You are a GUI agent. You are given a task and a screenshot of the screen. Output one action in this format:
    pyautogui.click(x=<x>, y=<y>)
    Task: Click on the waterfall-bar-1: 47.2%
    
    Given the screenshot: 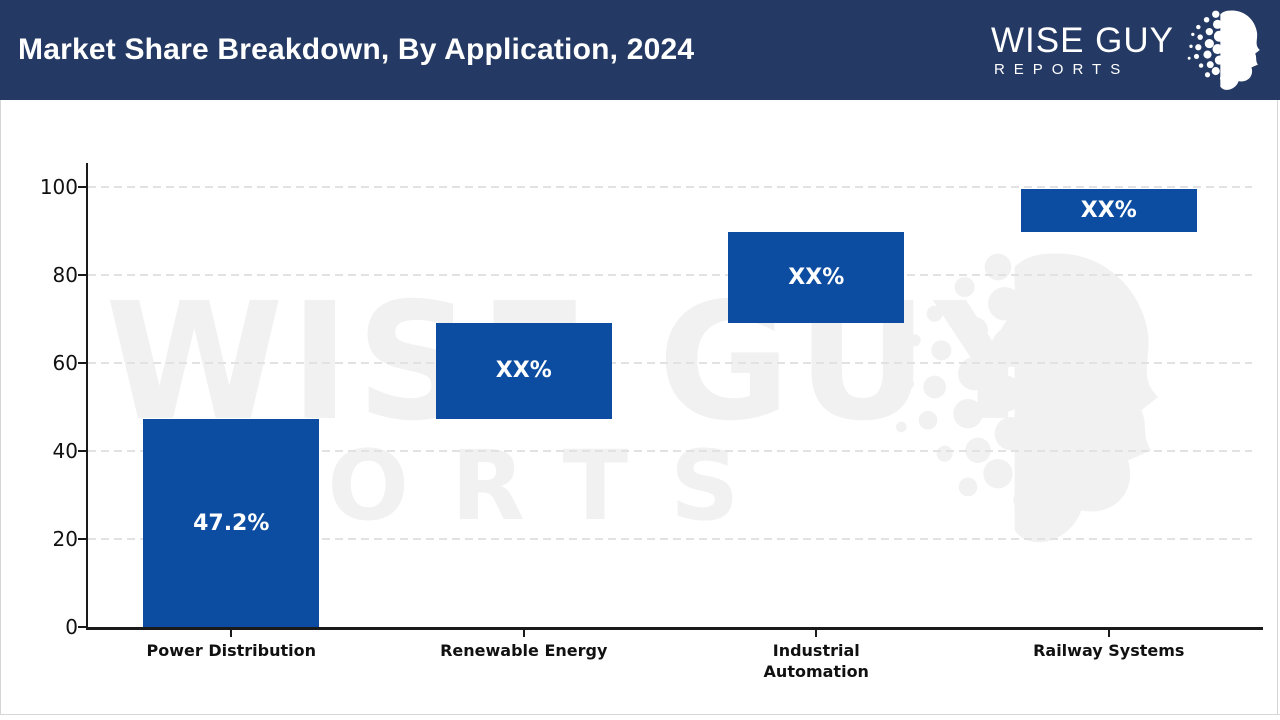 What is the action you would take?
    pyautogui.click(x=231, y=523)
    